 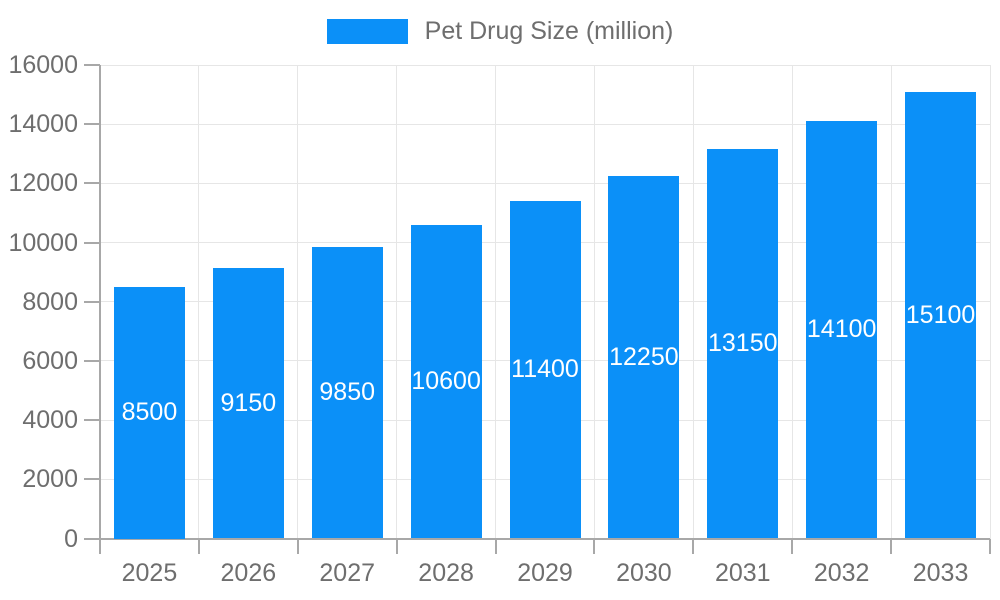 I want to click on bar-value-label: 12250, so click(x=644, y=356).